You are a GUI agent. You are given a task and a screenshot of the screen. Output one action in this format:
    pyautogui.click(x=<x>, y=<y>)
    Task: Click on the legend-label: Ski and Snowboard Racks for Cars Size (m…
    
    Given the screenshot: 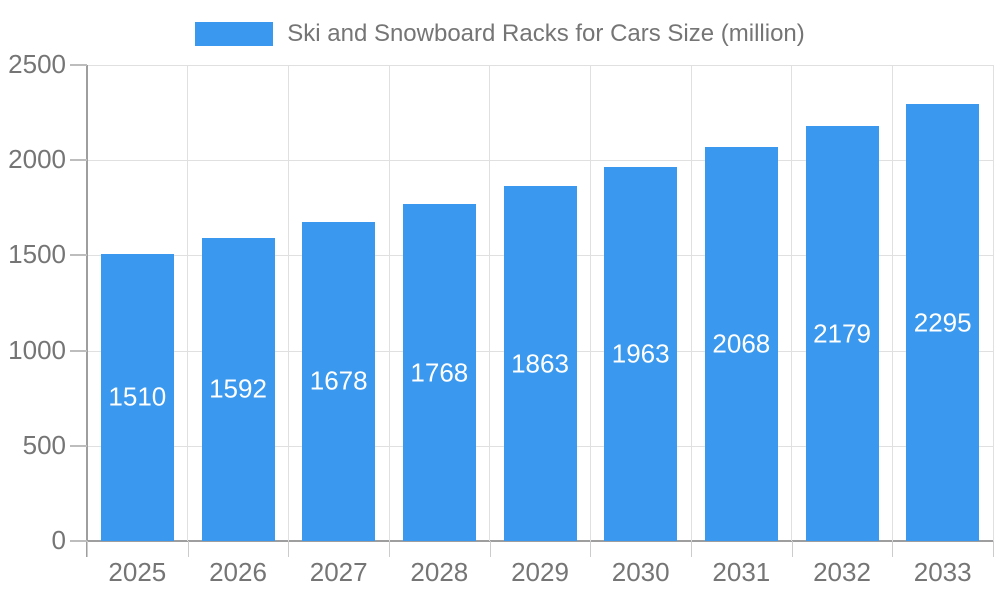 What is the action you would take?
    pyautogui.click(x=546, y=33)
    